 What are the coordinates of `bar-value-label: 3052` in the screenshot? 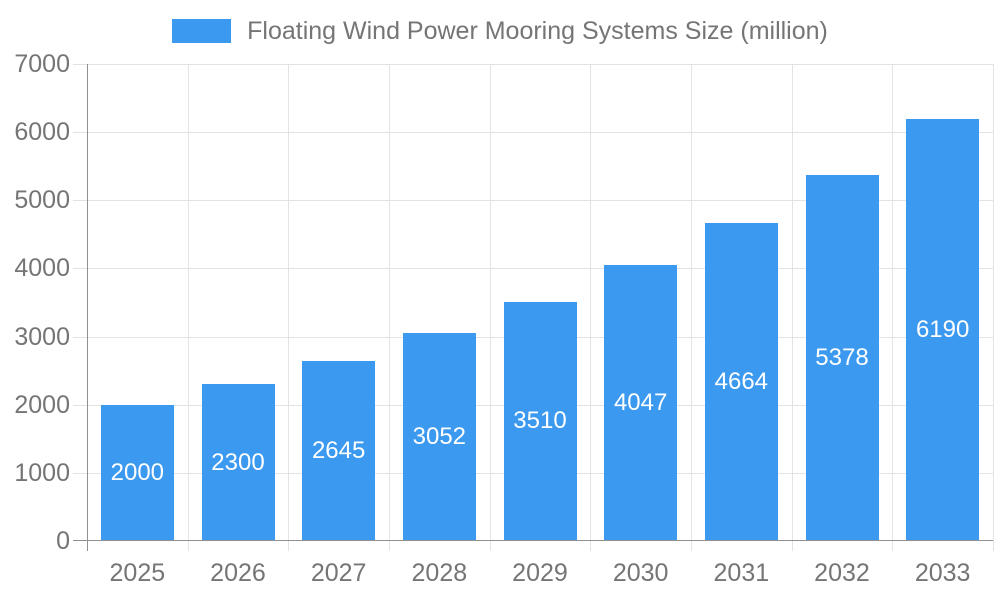 It's located at (439, 437).